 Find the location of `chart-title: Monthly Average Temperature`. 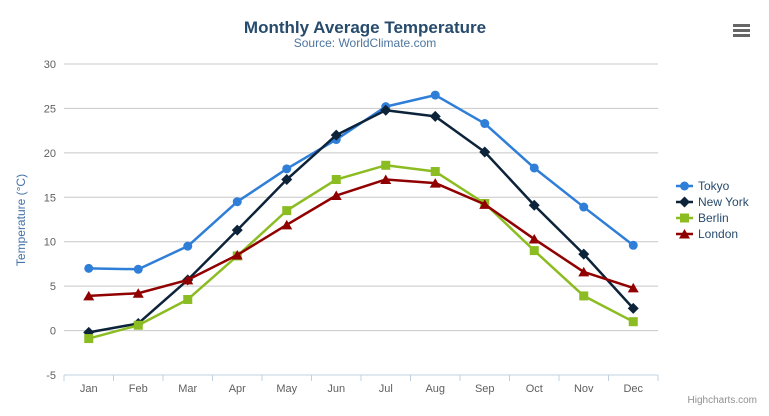

chart-title: Monthly Average Temperature is located at coordinates (365, 27).